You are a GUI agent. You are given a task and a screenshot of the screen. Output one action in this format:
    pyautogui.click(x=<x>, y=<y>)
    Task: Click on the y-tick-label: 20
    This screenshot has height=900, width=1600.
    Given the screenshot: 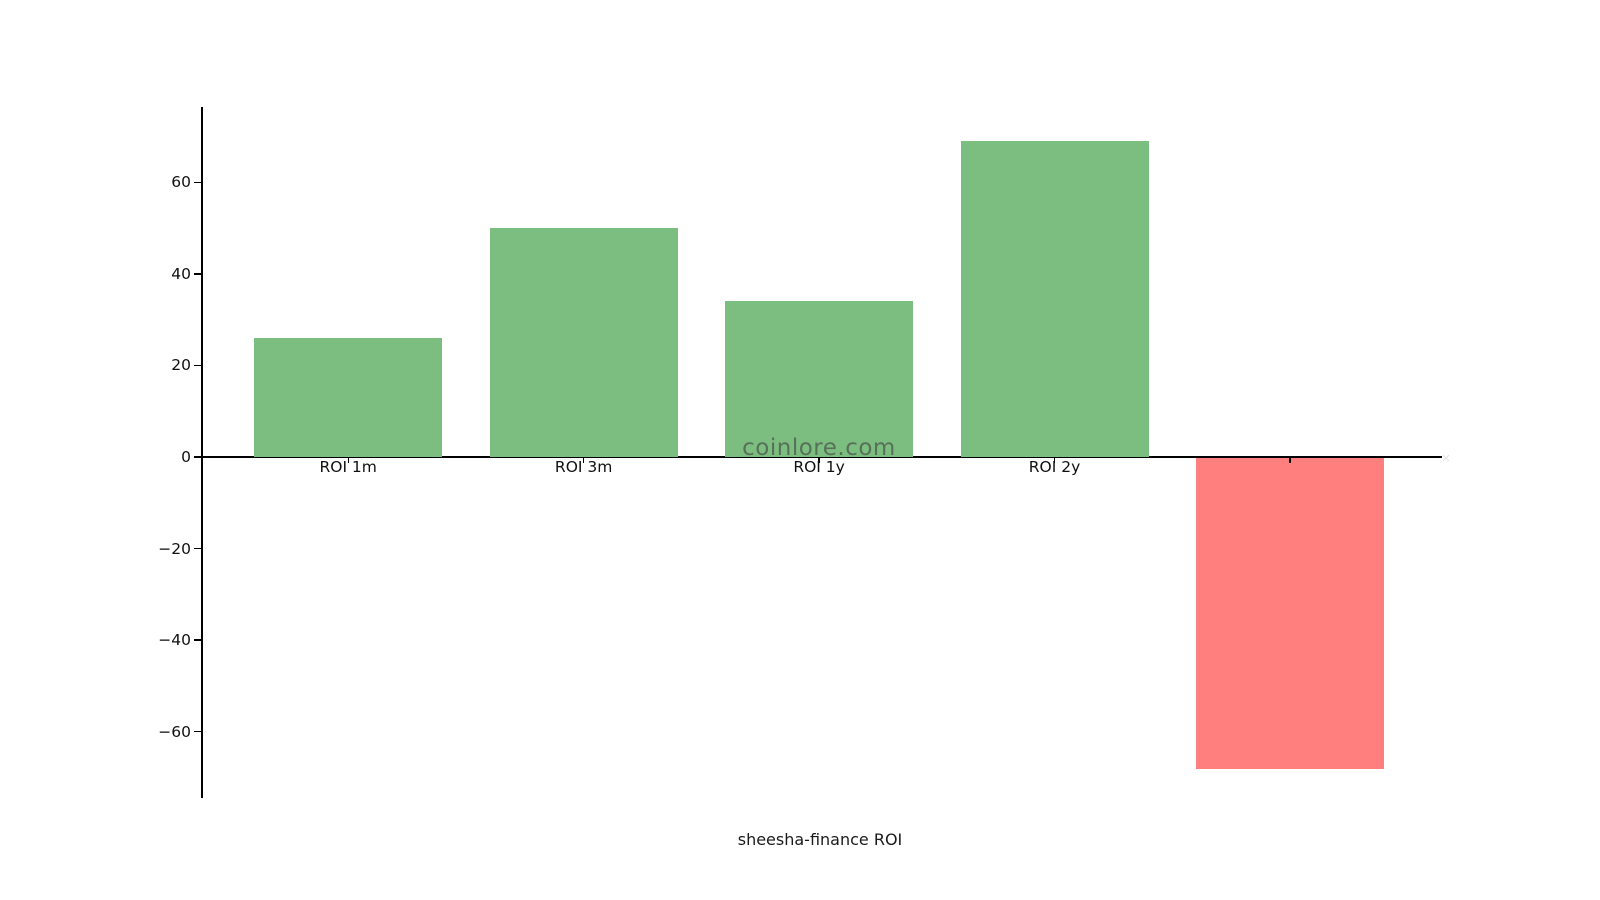 What is the action you would take?
    pyautogui.click(x=181, y=365)
    